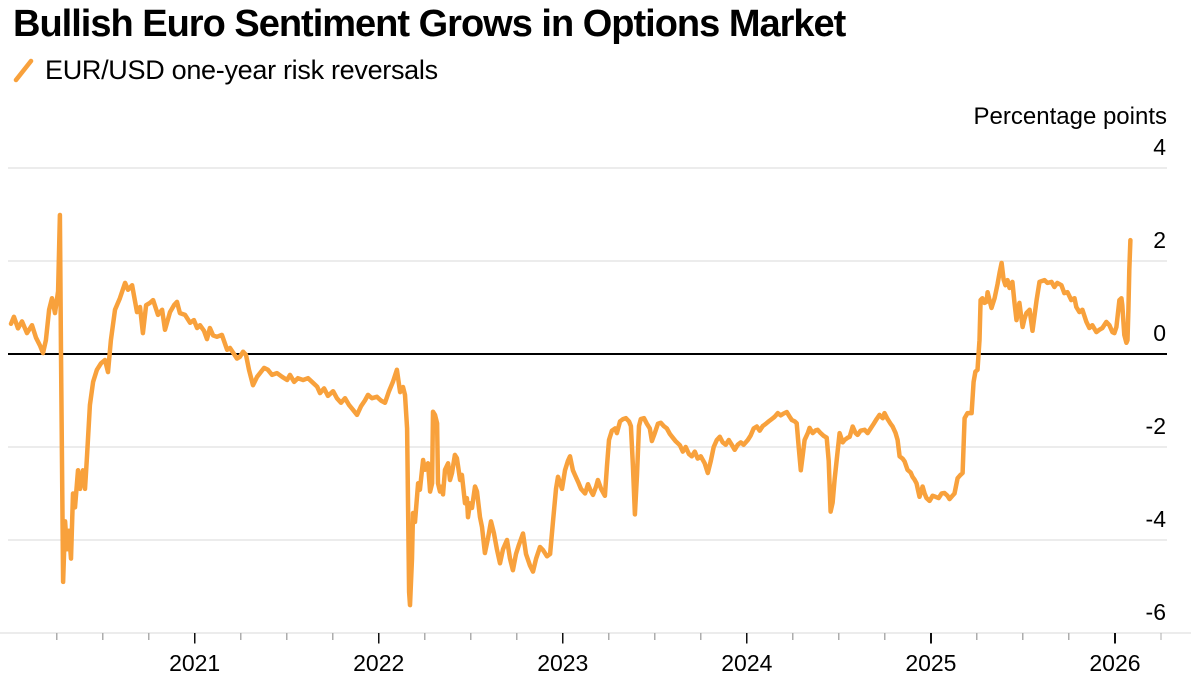 The height and width of the screenshot is (684, 1191). Describe the element at coordinates (194, 663) in the screenshot. I see `x-tick-label-2021: 2021` at that location.